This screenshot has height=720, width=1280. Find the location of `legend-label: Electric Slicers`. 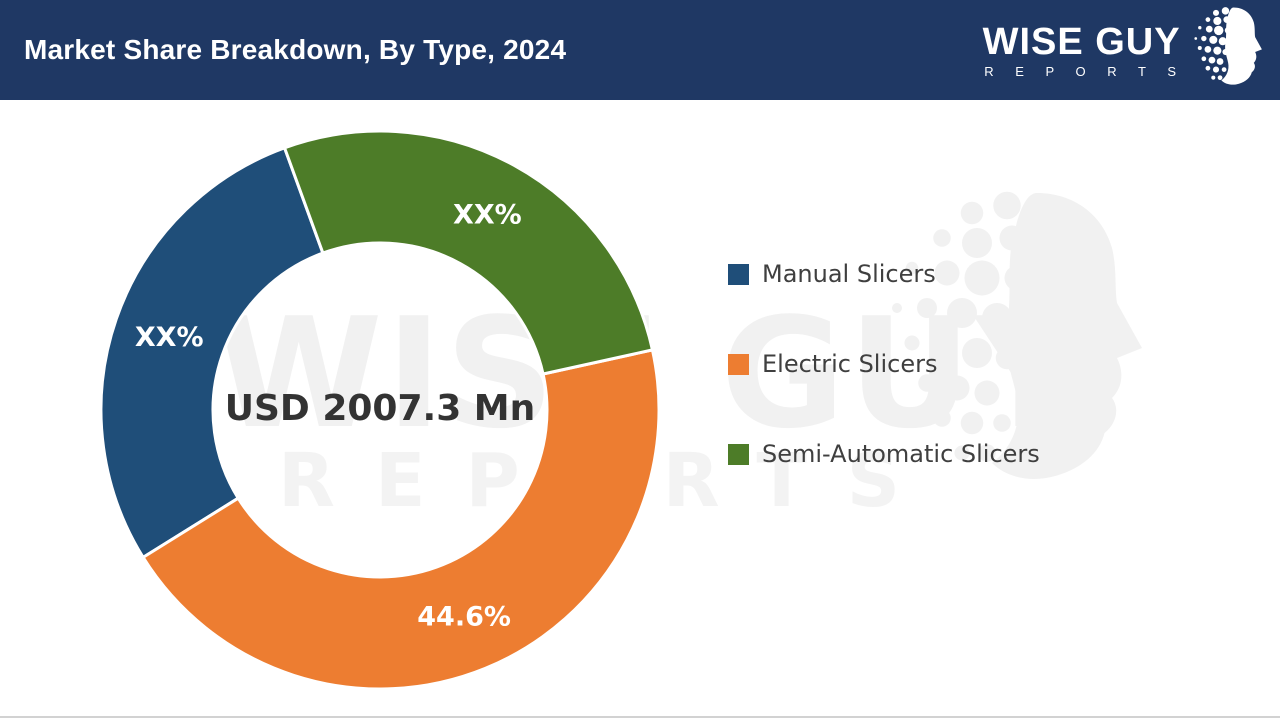

legend-label: Electric Slicers is located at coordinates (850, 364).